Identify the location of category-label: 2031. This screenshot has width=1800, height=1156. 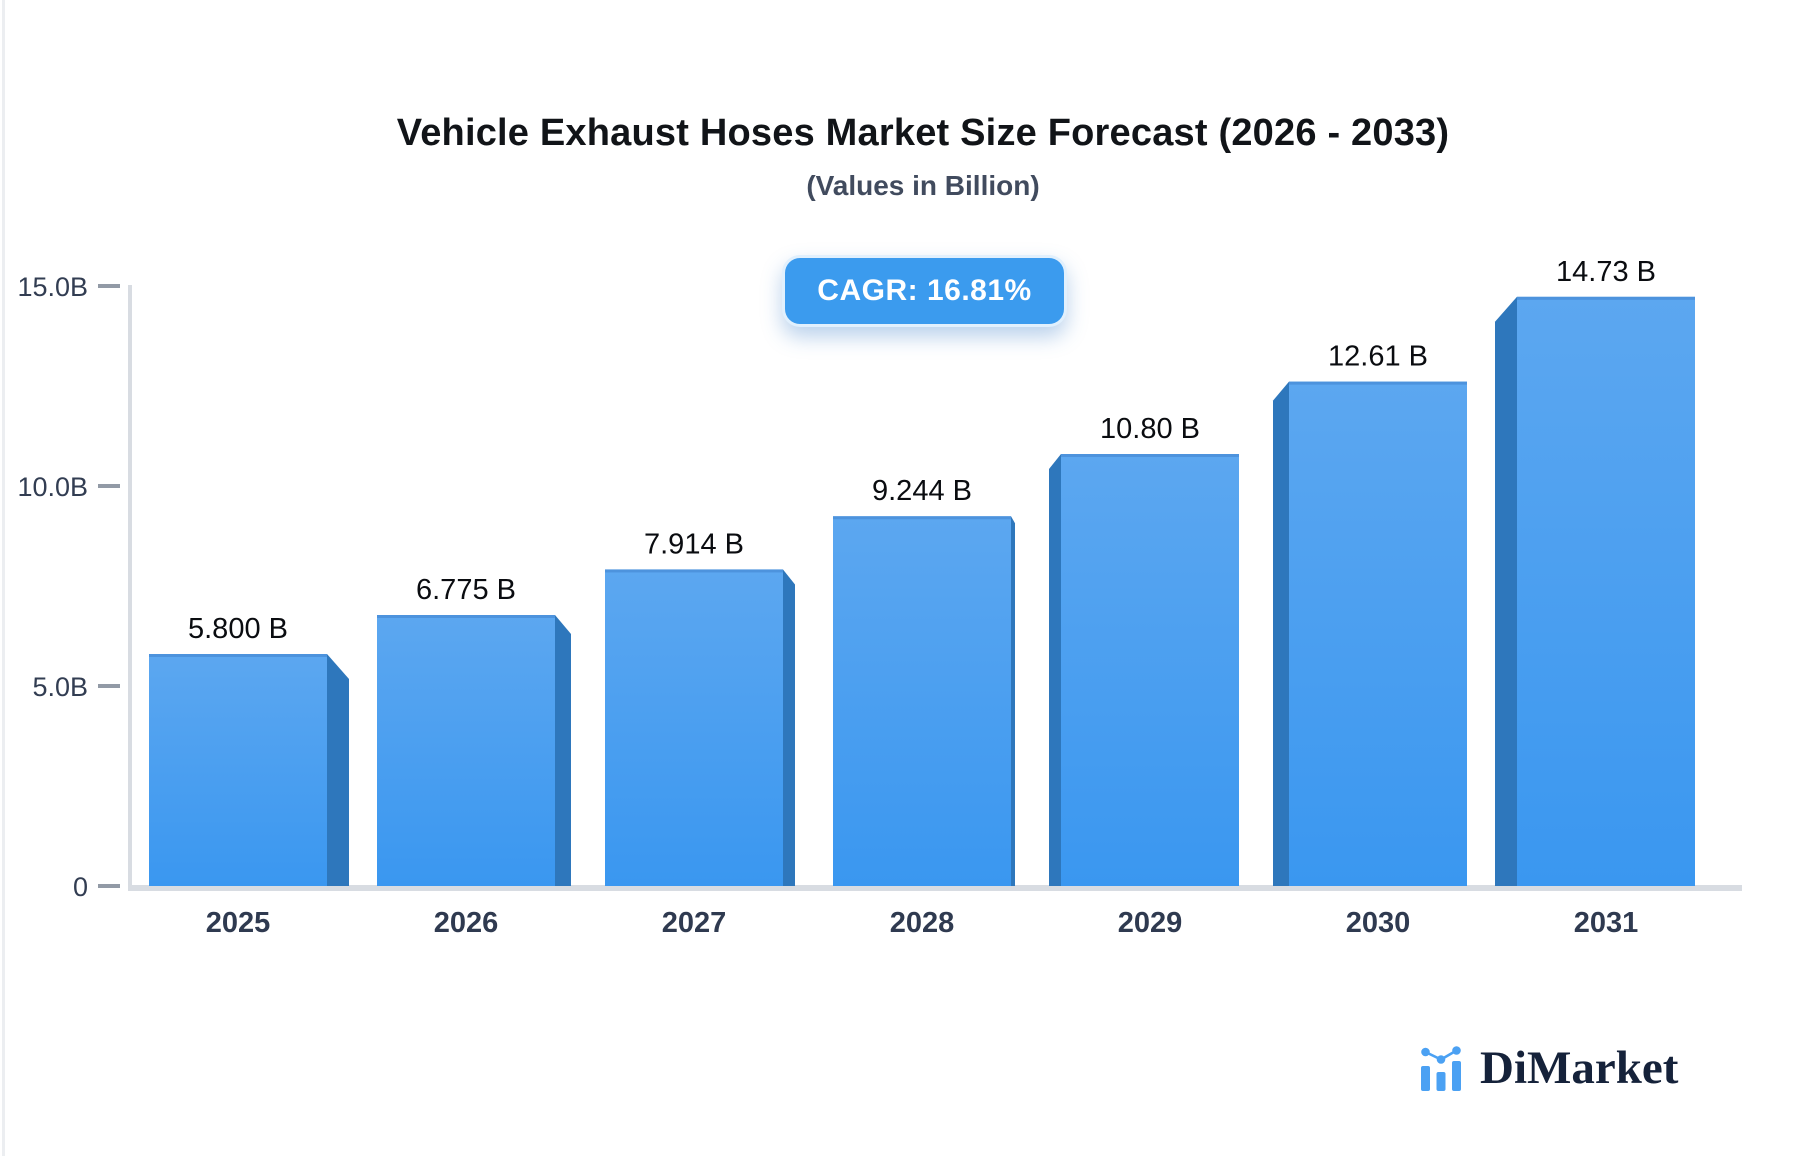
(1606, 923).